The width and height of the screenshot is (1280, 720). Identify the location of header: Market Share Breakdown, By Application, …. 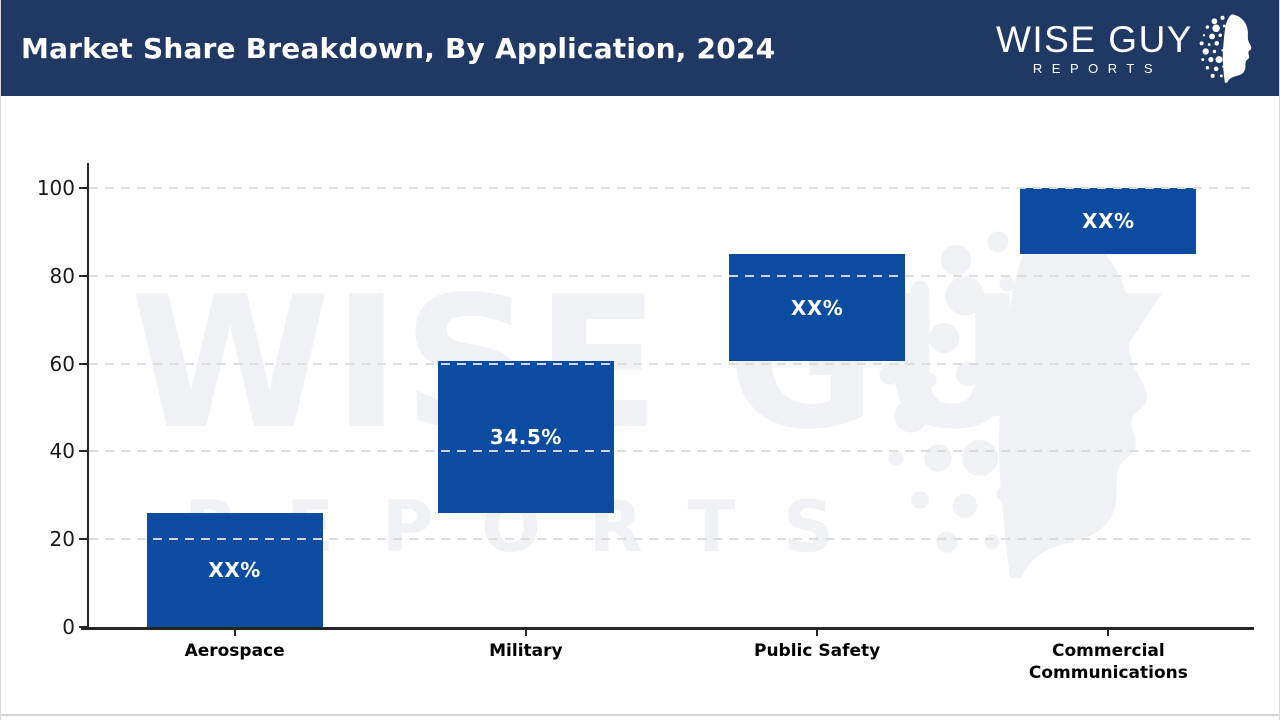
(640, 48).